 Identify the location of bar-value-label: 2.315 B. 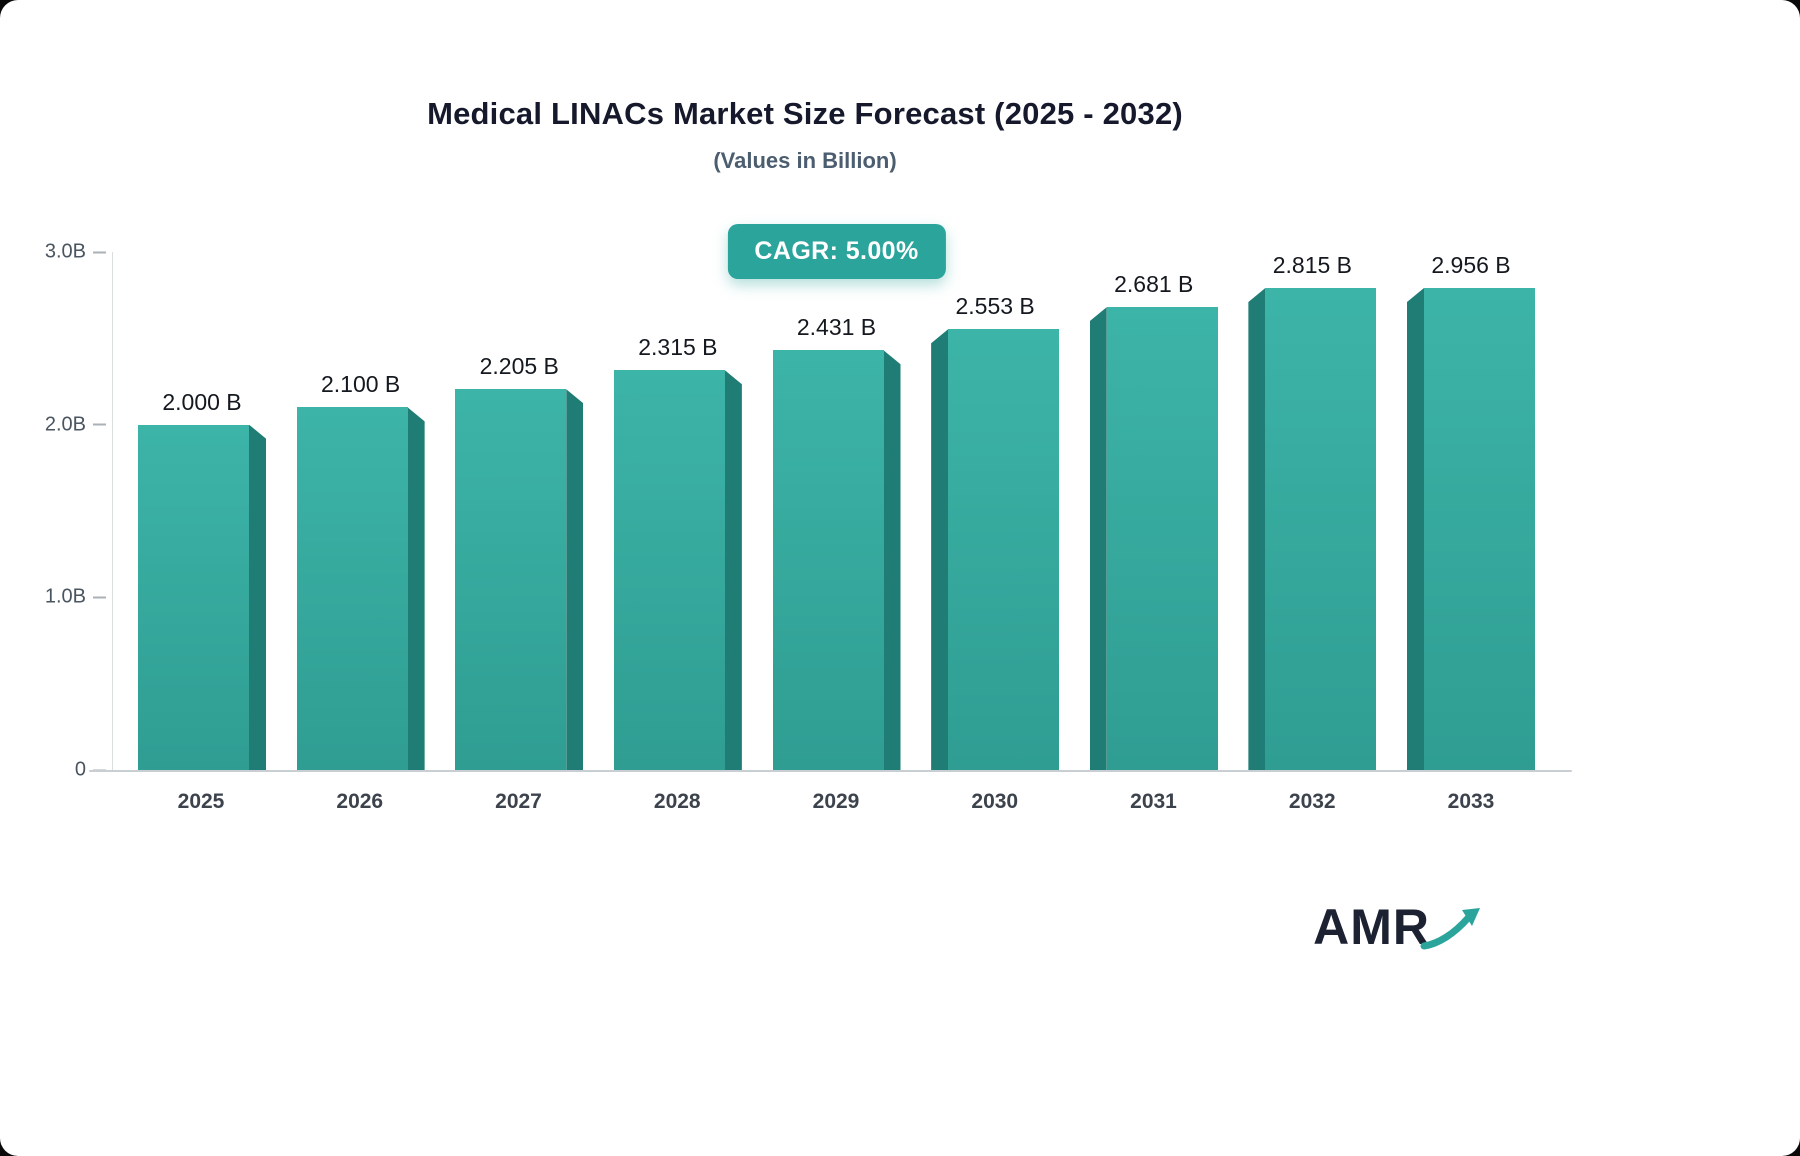
(678, 347).